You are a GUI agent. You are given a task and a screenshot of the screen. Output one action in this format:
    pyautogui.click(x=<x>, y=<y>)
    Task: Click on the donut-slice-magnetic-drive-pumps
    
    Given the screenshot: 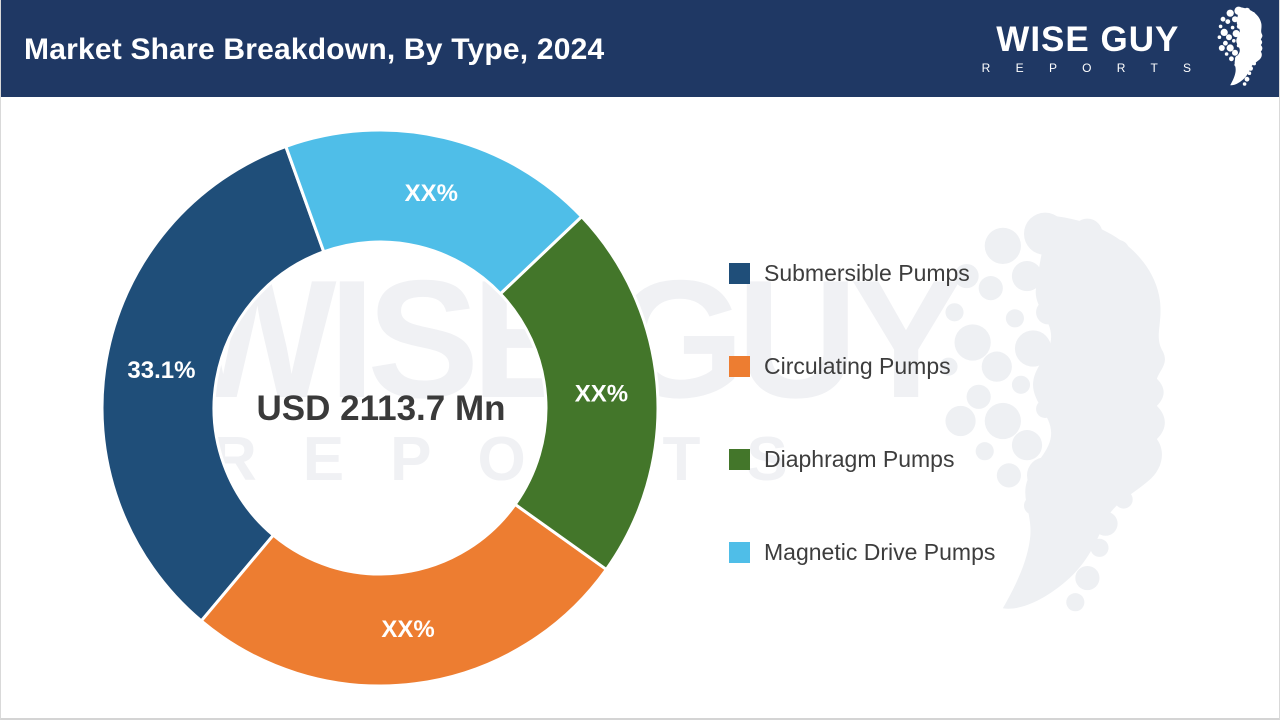 What is the action you would take?
    pyautogui.click(x=434, y=212)
    